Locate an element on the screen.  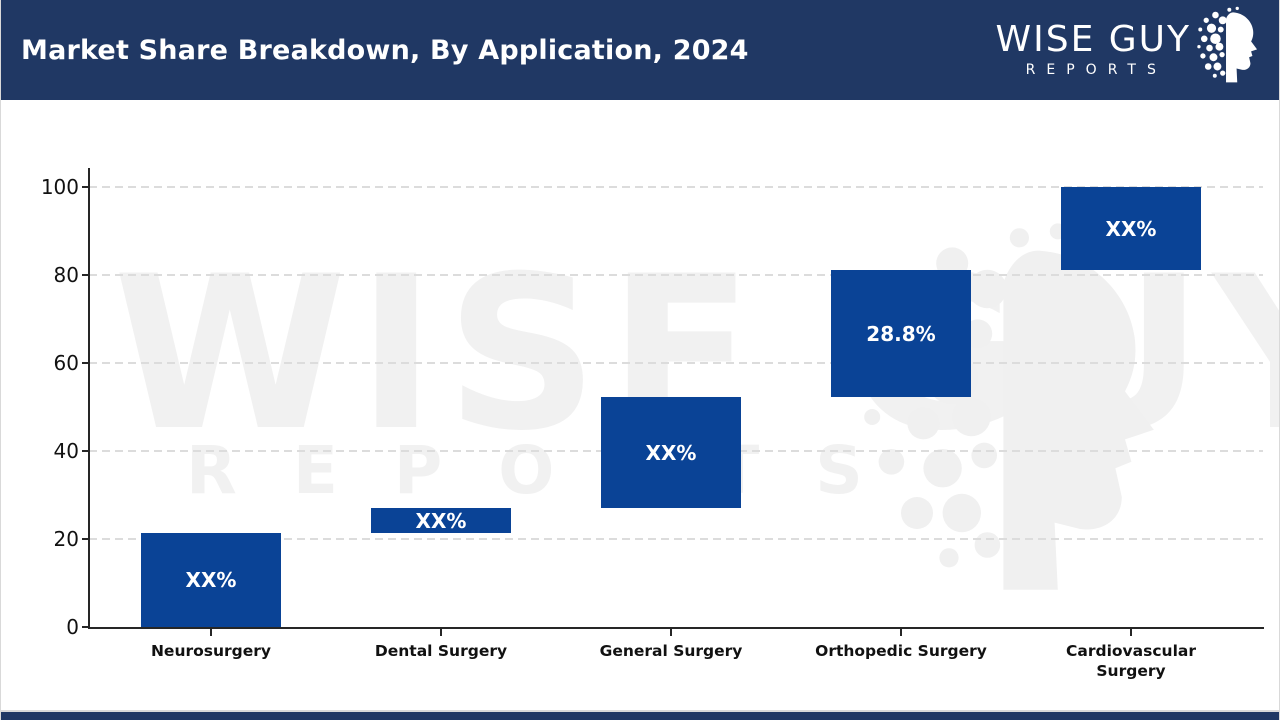
y-tick-label-40: 40 is located at coordinates (66, 451).